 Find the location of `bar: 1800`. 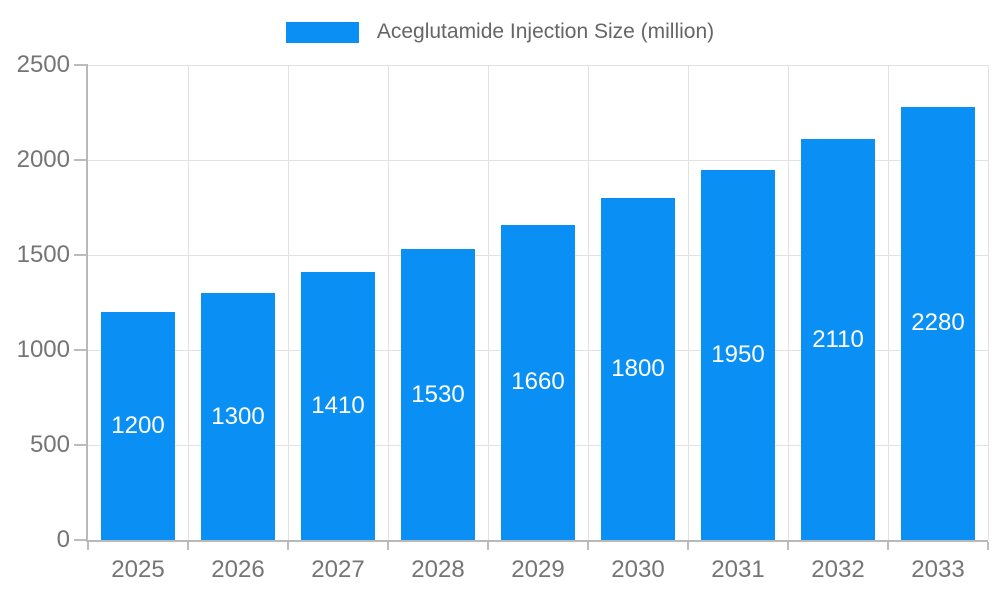

bar: 1800 is located at coordinates (638, 369).